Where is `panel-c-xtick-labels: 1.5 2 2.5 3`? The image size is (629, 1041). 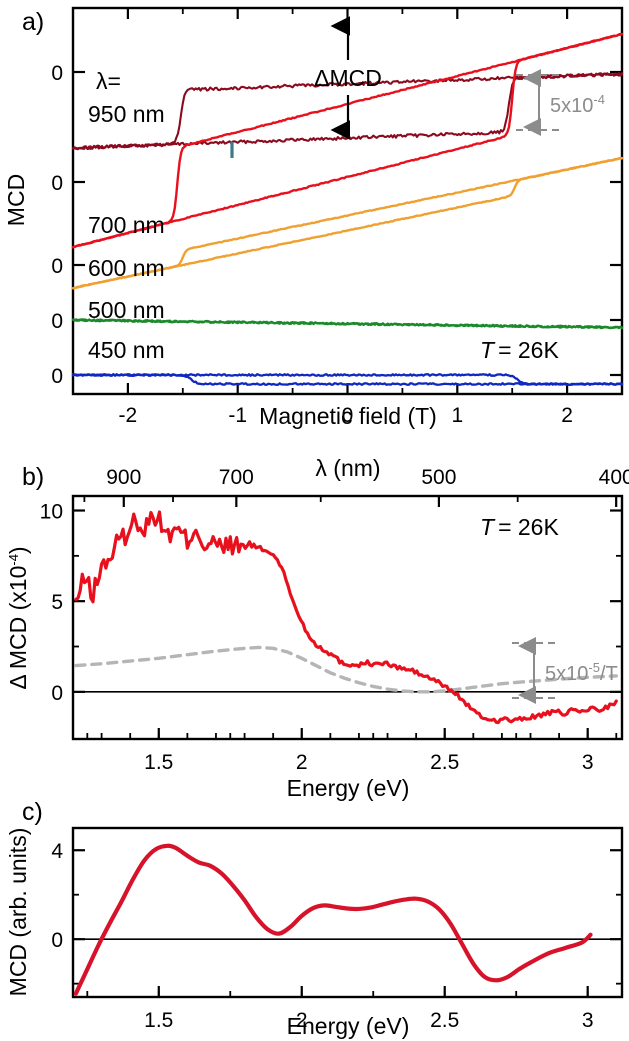
panel-c-xtick-labels: 1.5 2 2.5 3 is located at coordinates (368, 1020).